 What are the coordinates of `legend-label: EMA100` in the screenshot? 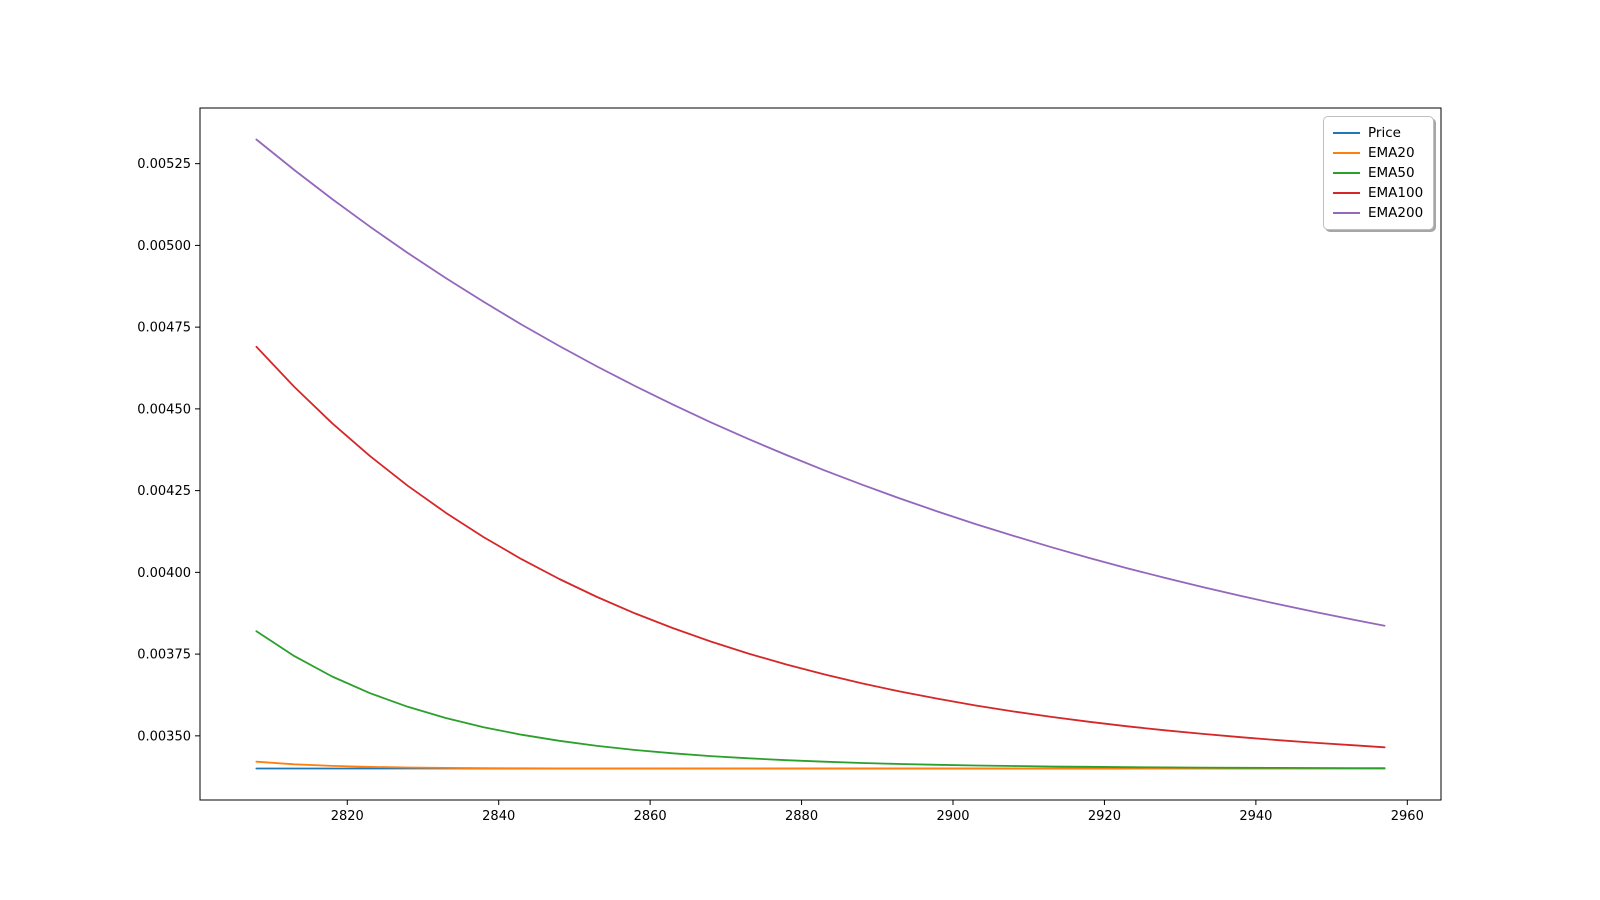 It's located at (1396, 193).